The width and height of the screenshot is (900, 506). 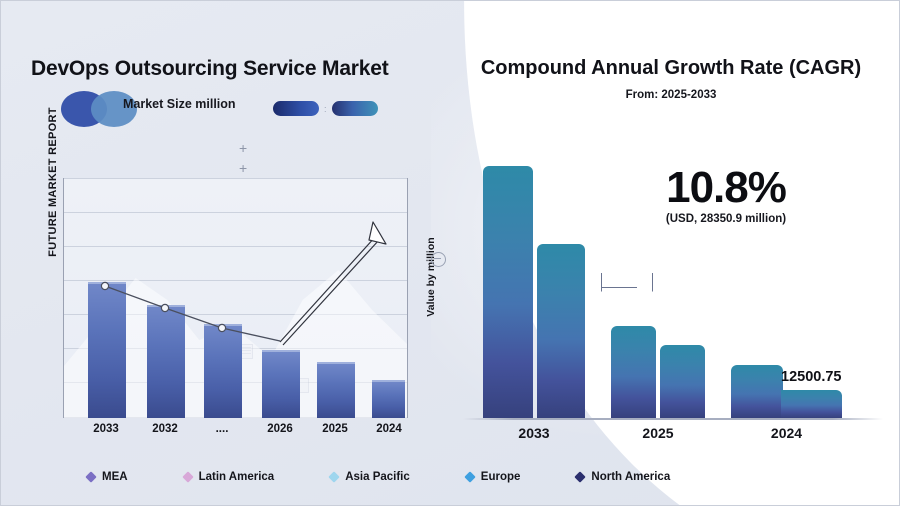 I want to click on page-title: DevOps Outsourcing Service Market, so click(x=210, y=68).